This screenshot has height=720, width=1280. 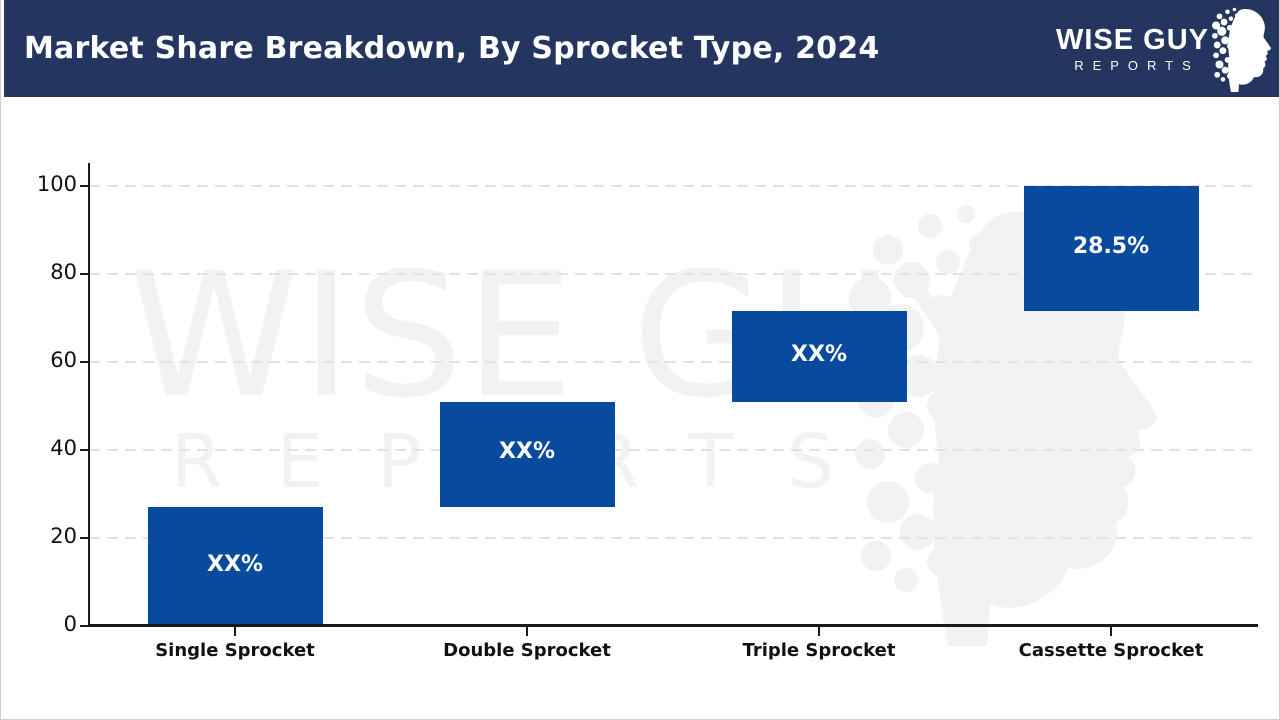 I want to click on y-tick-label-100: 100, so click(x=56, y=184).